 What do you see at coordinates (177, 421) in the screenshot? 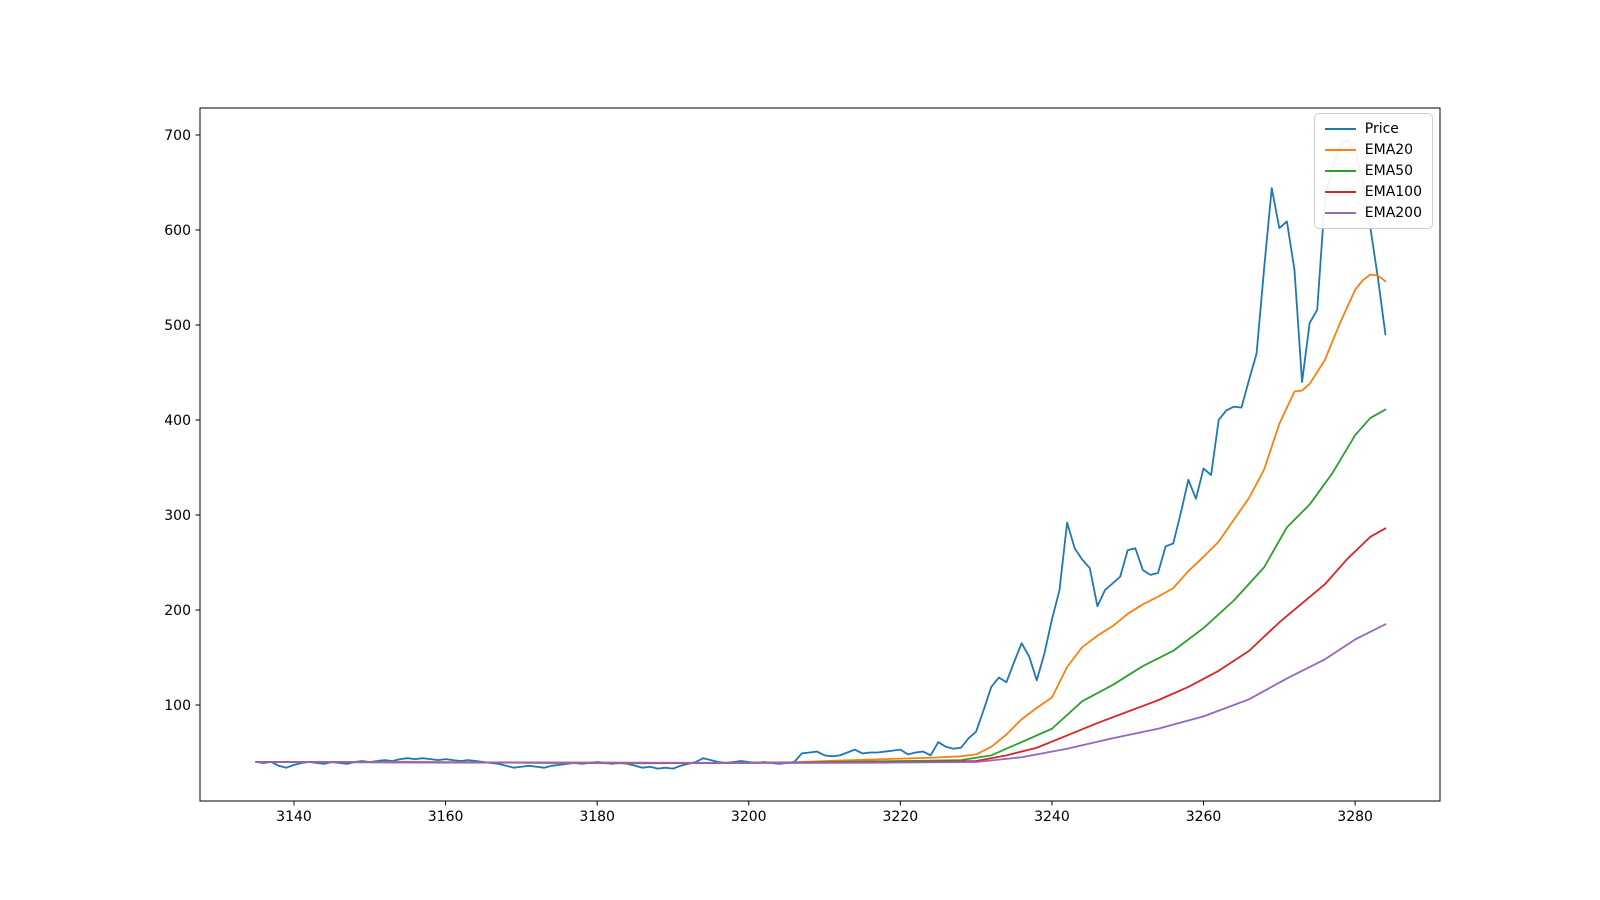
I see `y-axis-tick-label: 400` at bounding box center [177, 421].